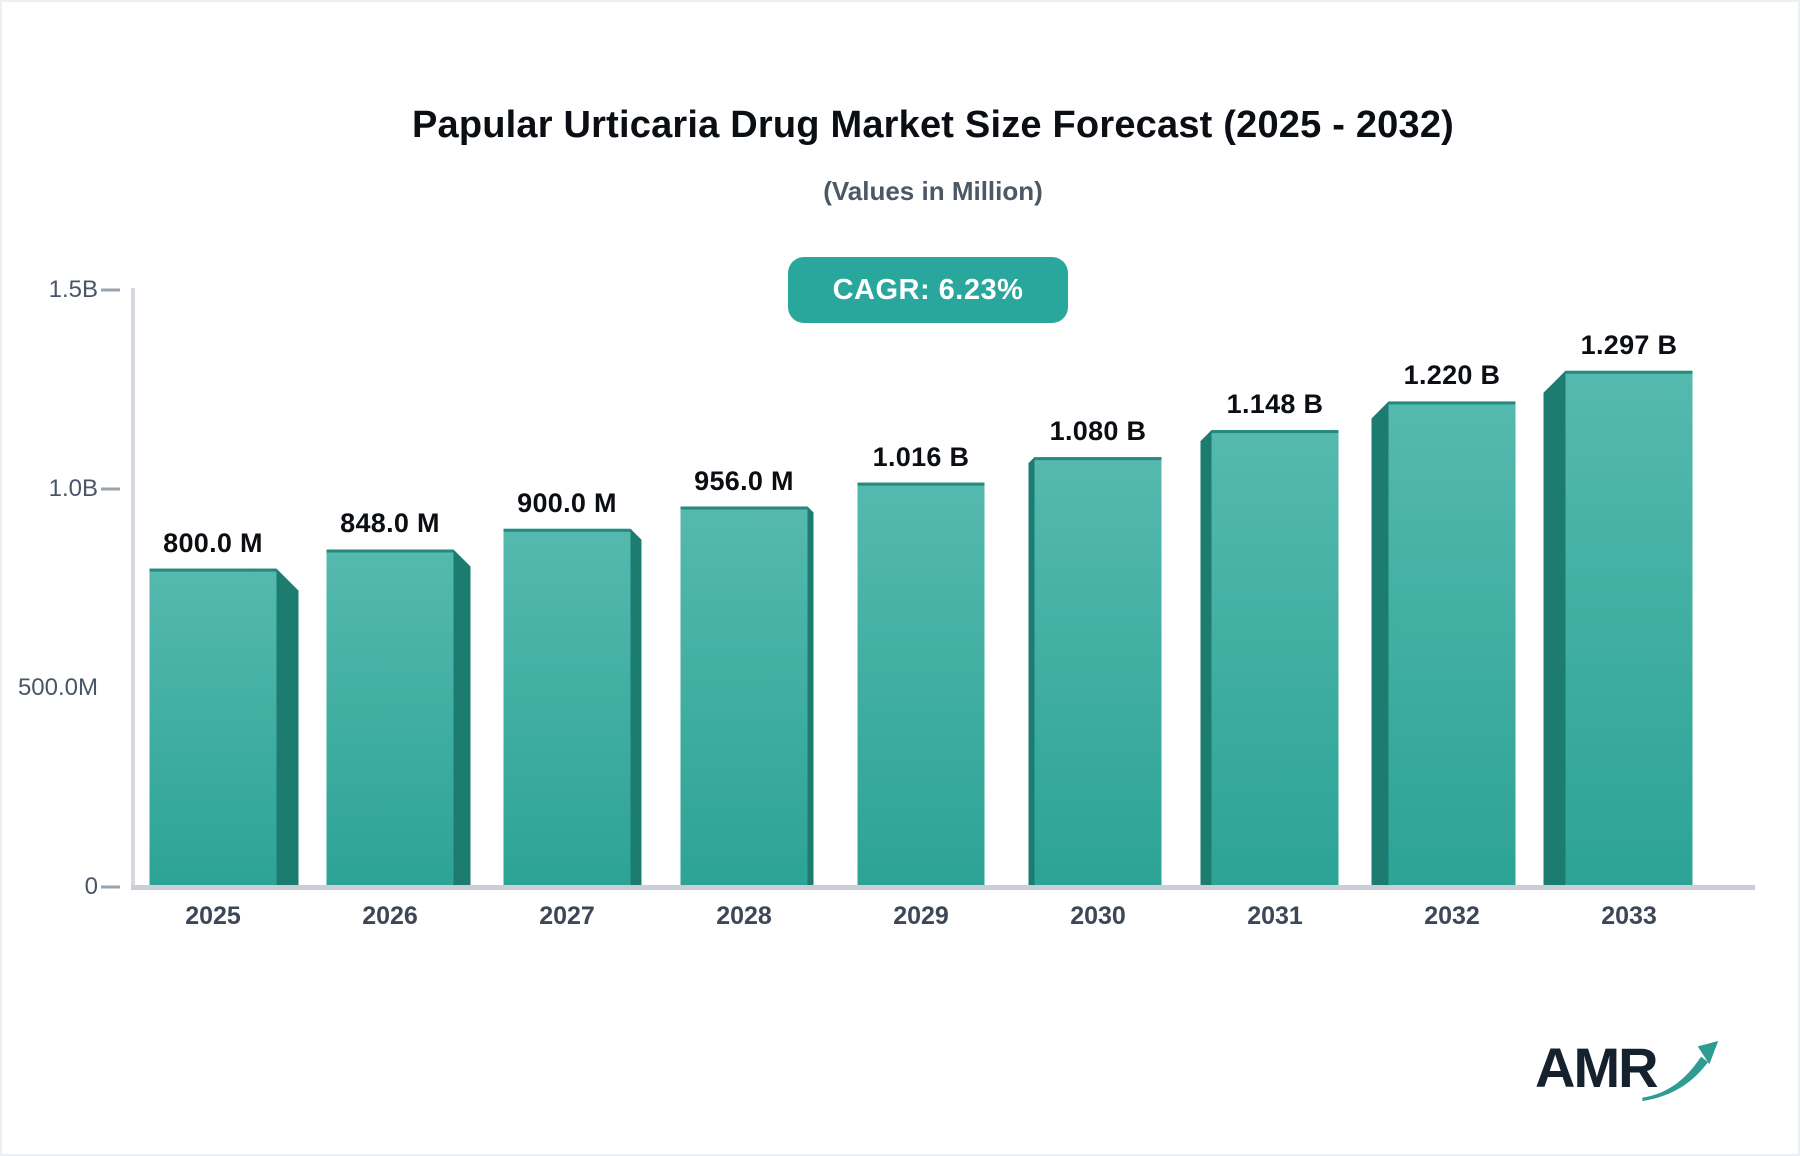  What do you see at coordinates (943, 887) in the screenshot?
I see `baseline` at bounding box center [943, 887].